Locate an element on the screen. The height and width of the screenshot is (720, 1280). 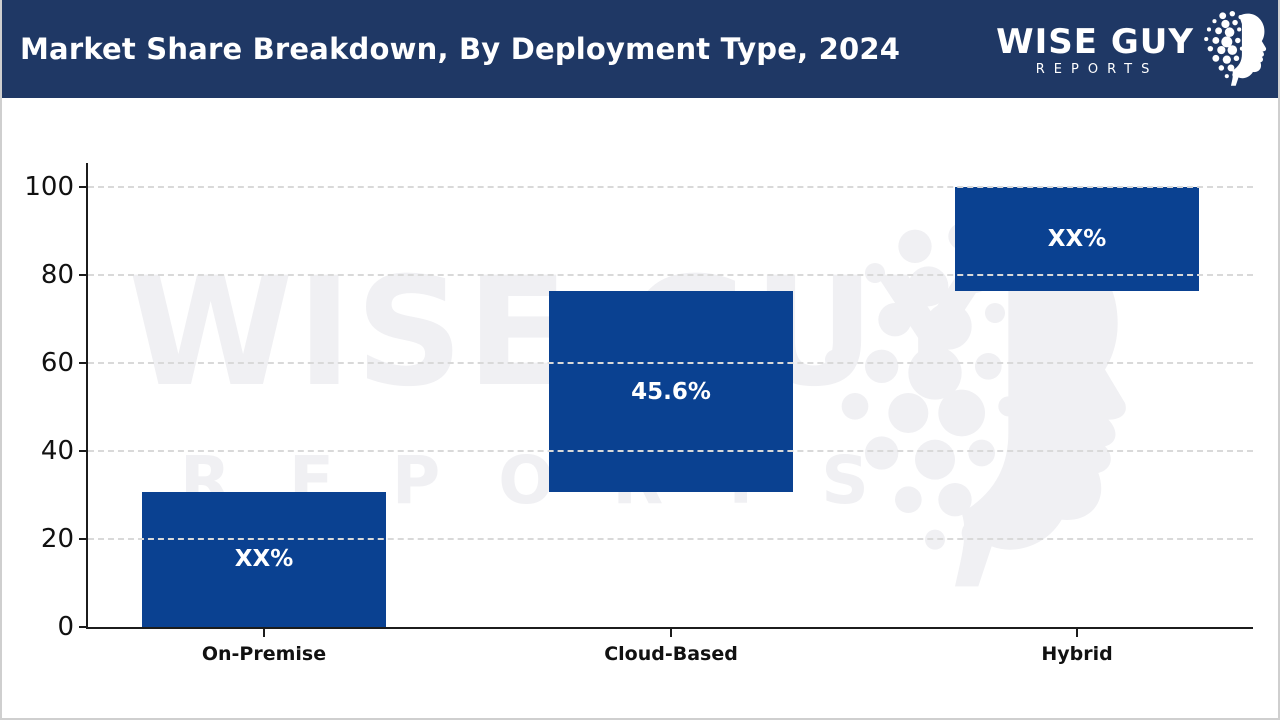
logo-face-slot is located at coordinates (1233, 50).